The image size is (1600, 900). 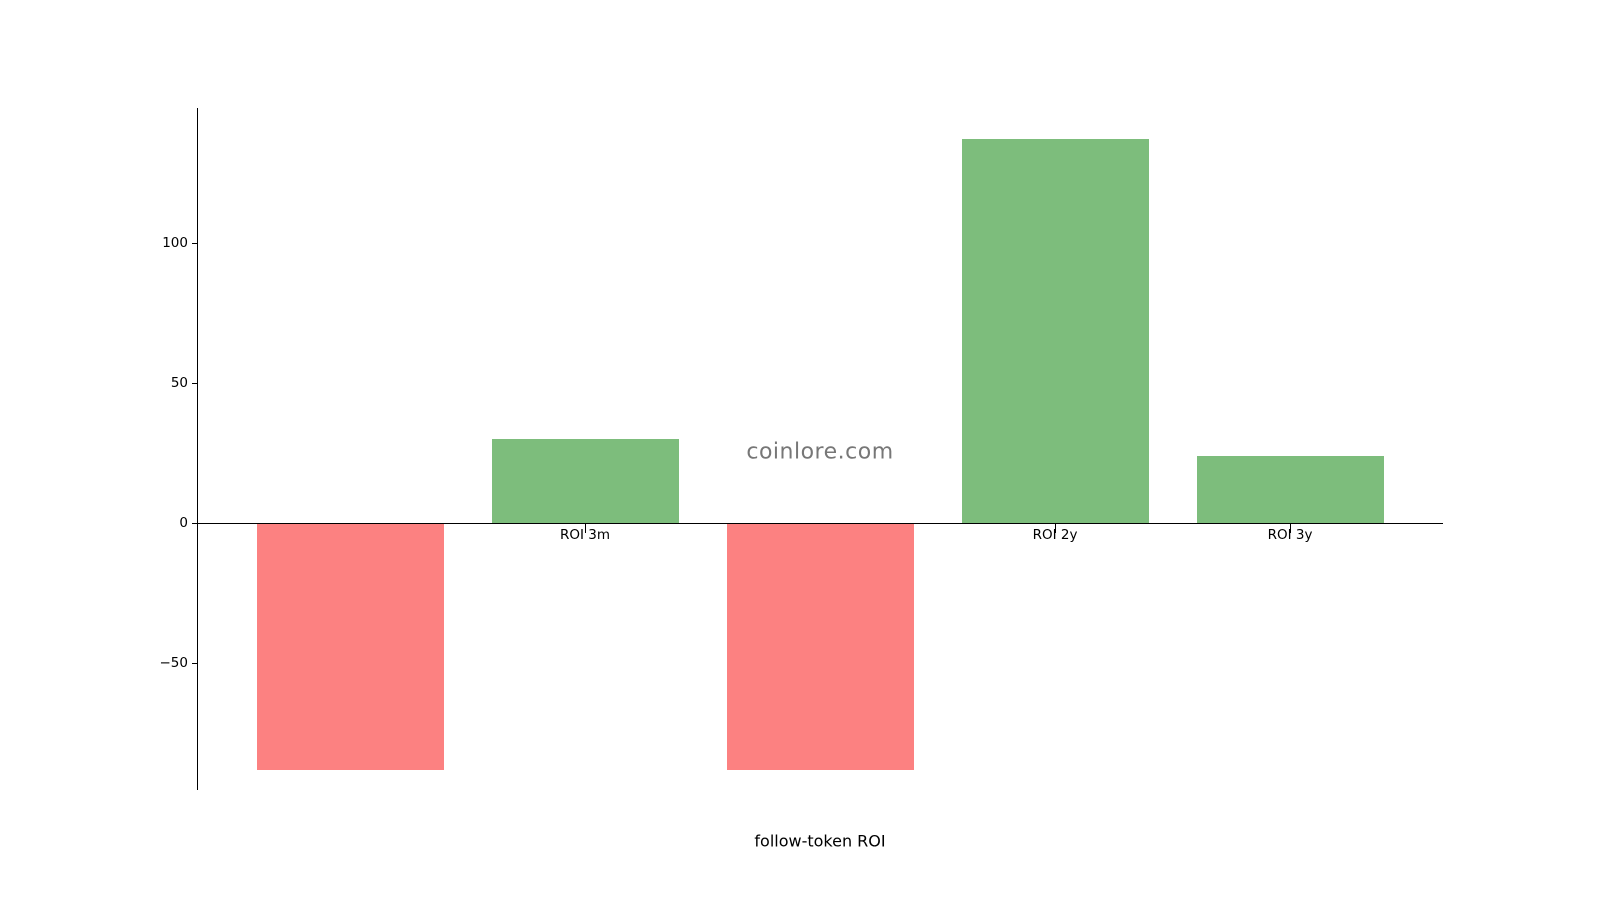 I want to click on x-axis-label: ROI 3y, so click(x=1290, y=535).